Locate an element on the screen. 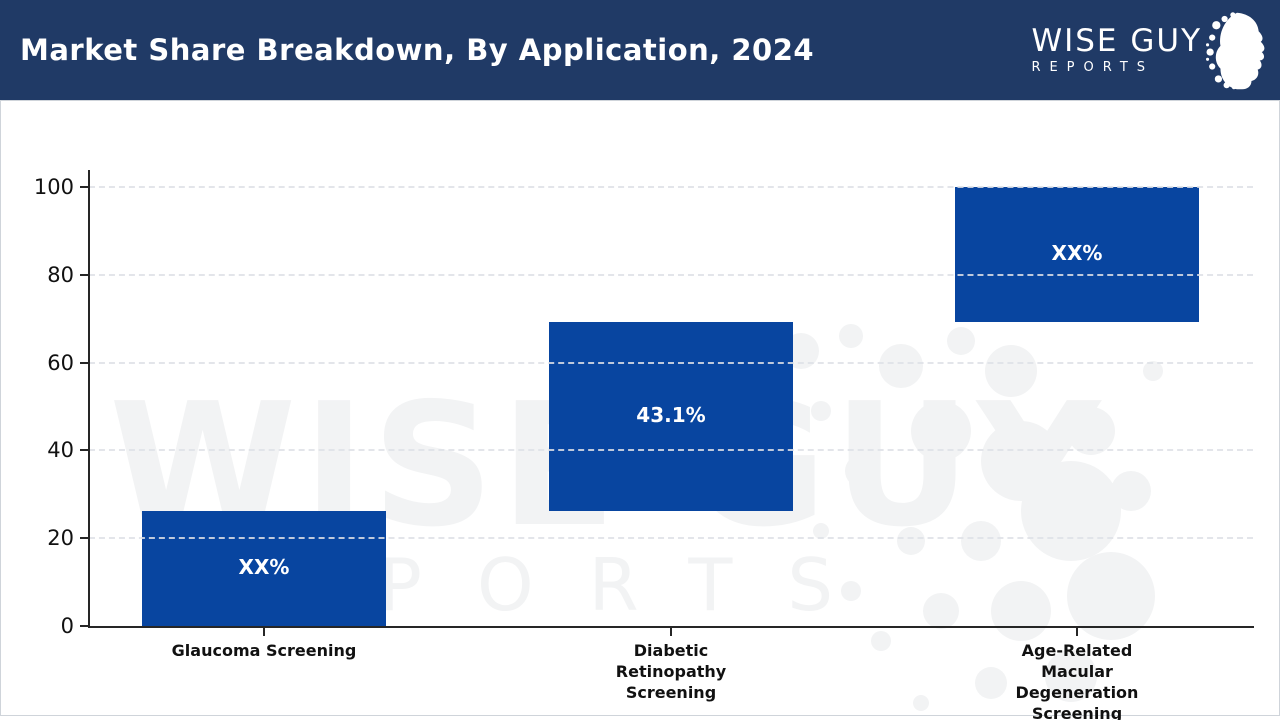  x-category-label-line: Diabetic is located at coordinates (671, 650).